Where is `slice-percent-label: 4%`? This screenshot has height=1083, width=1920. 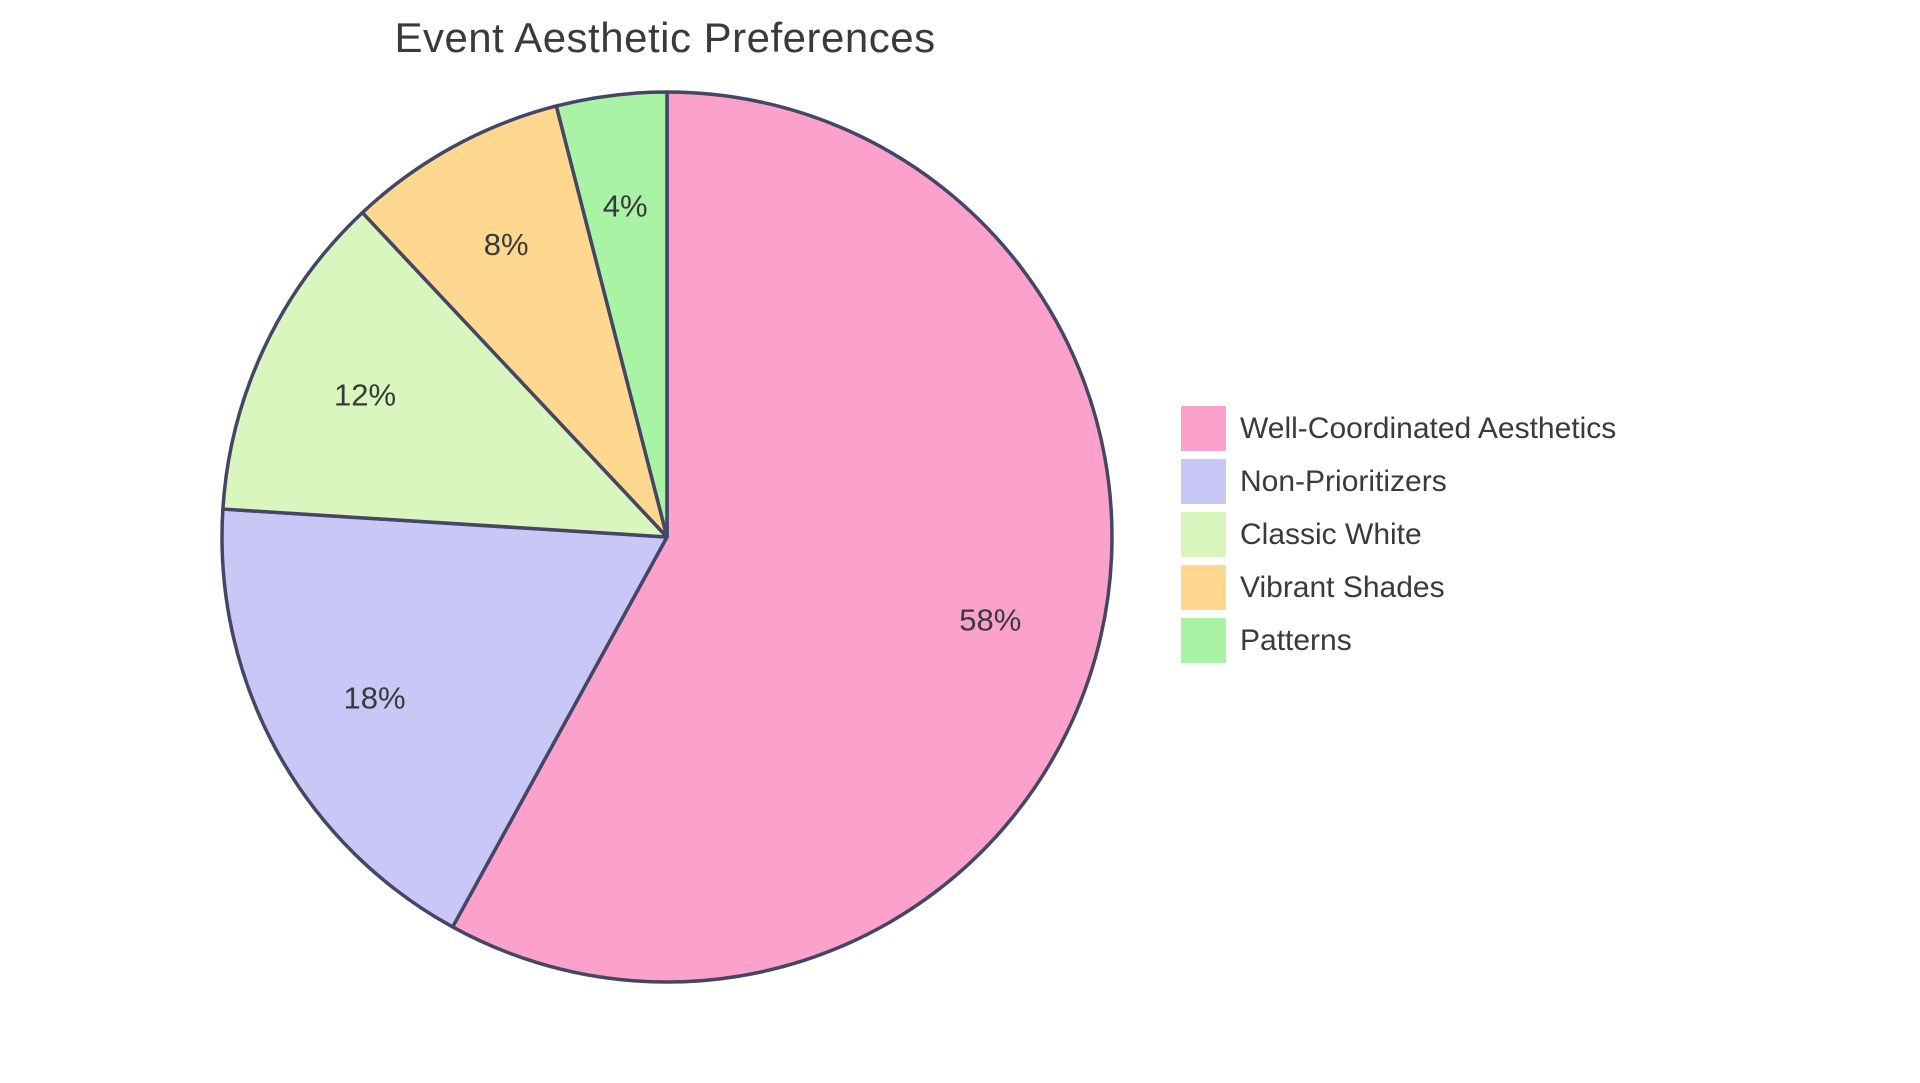 slice-percent-label: 4% is located at coordinates (625, 205).